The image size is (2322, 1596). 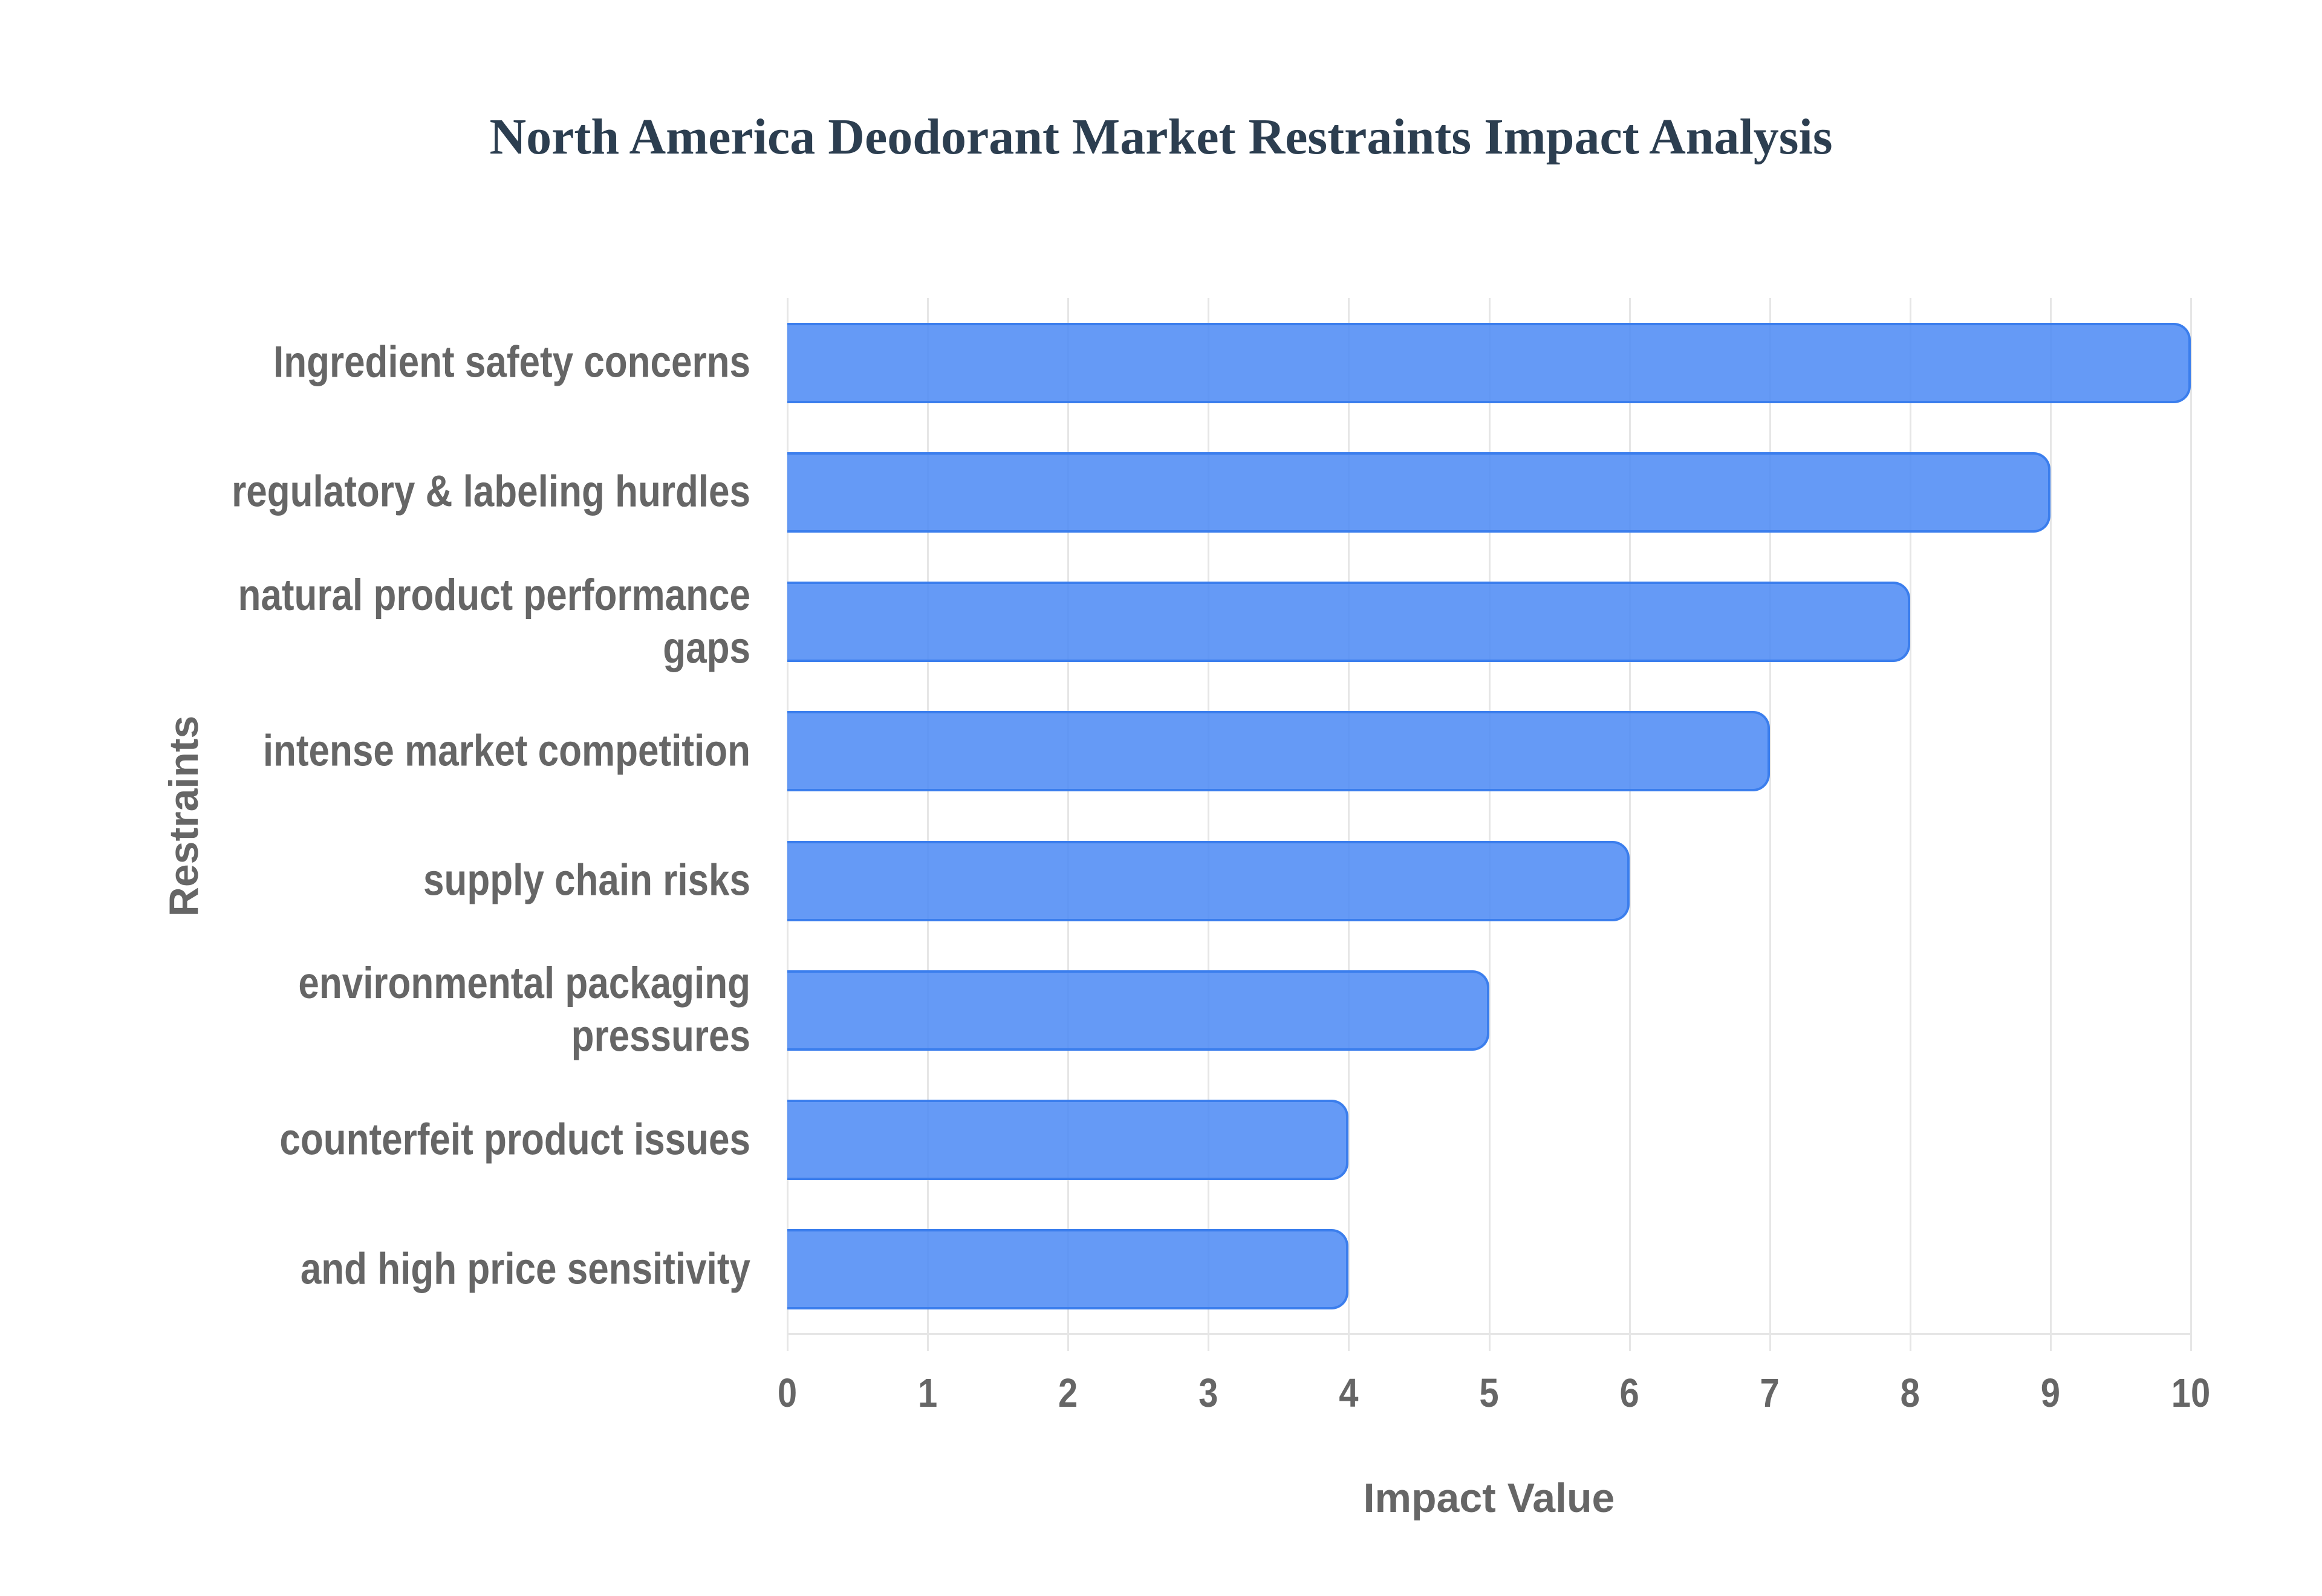 I want to click on x-tick-label: 2, so click(x=1068, y=1393).